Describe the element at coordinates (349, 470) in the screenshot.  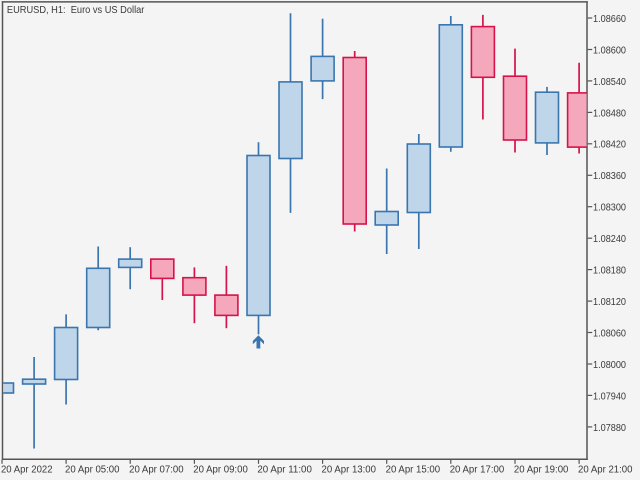
I see `svg-text: 20 Apr 13:00` at that location.